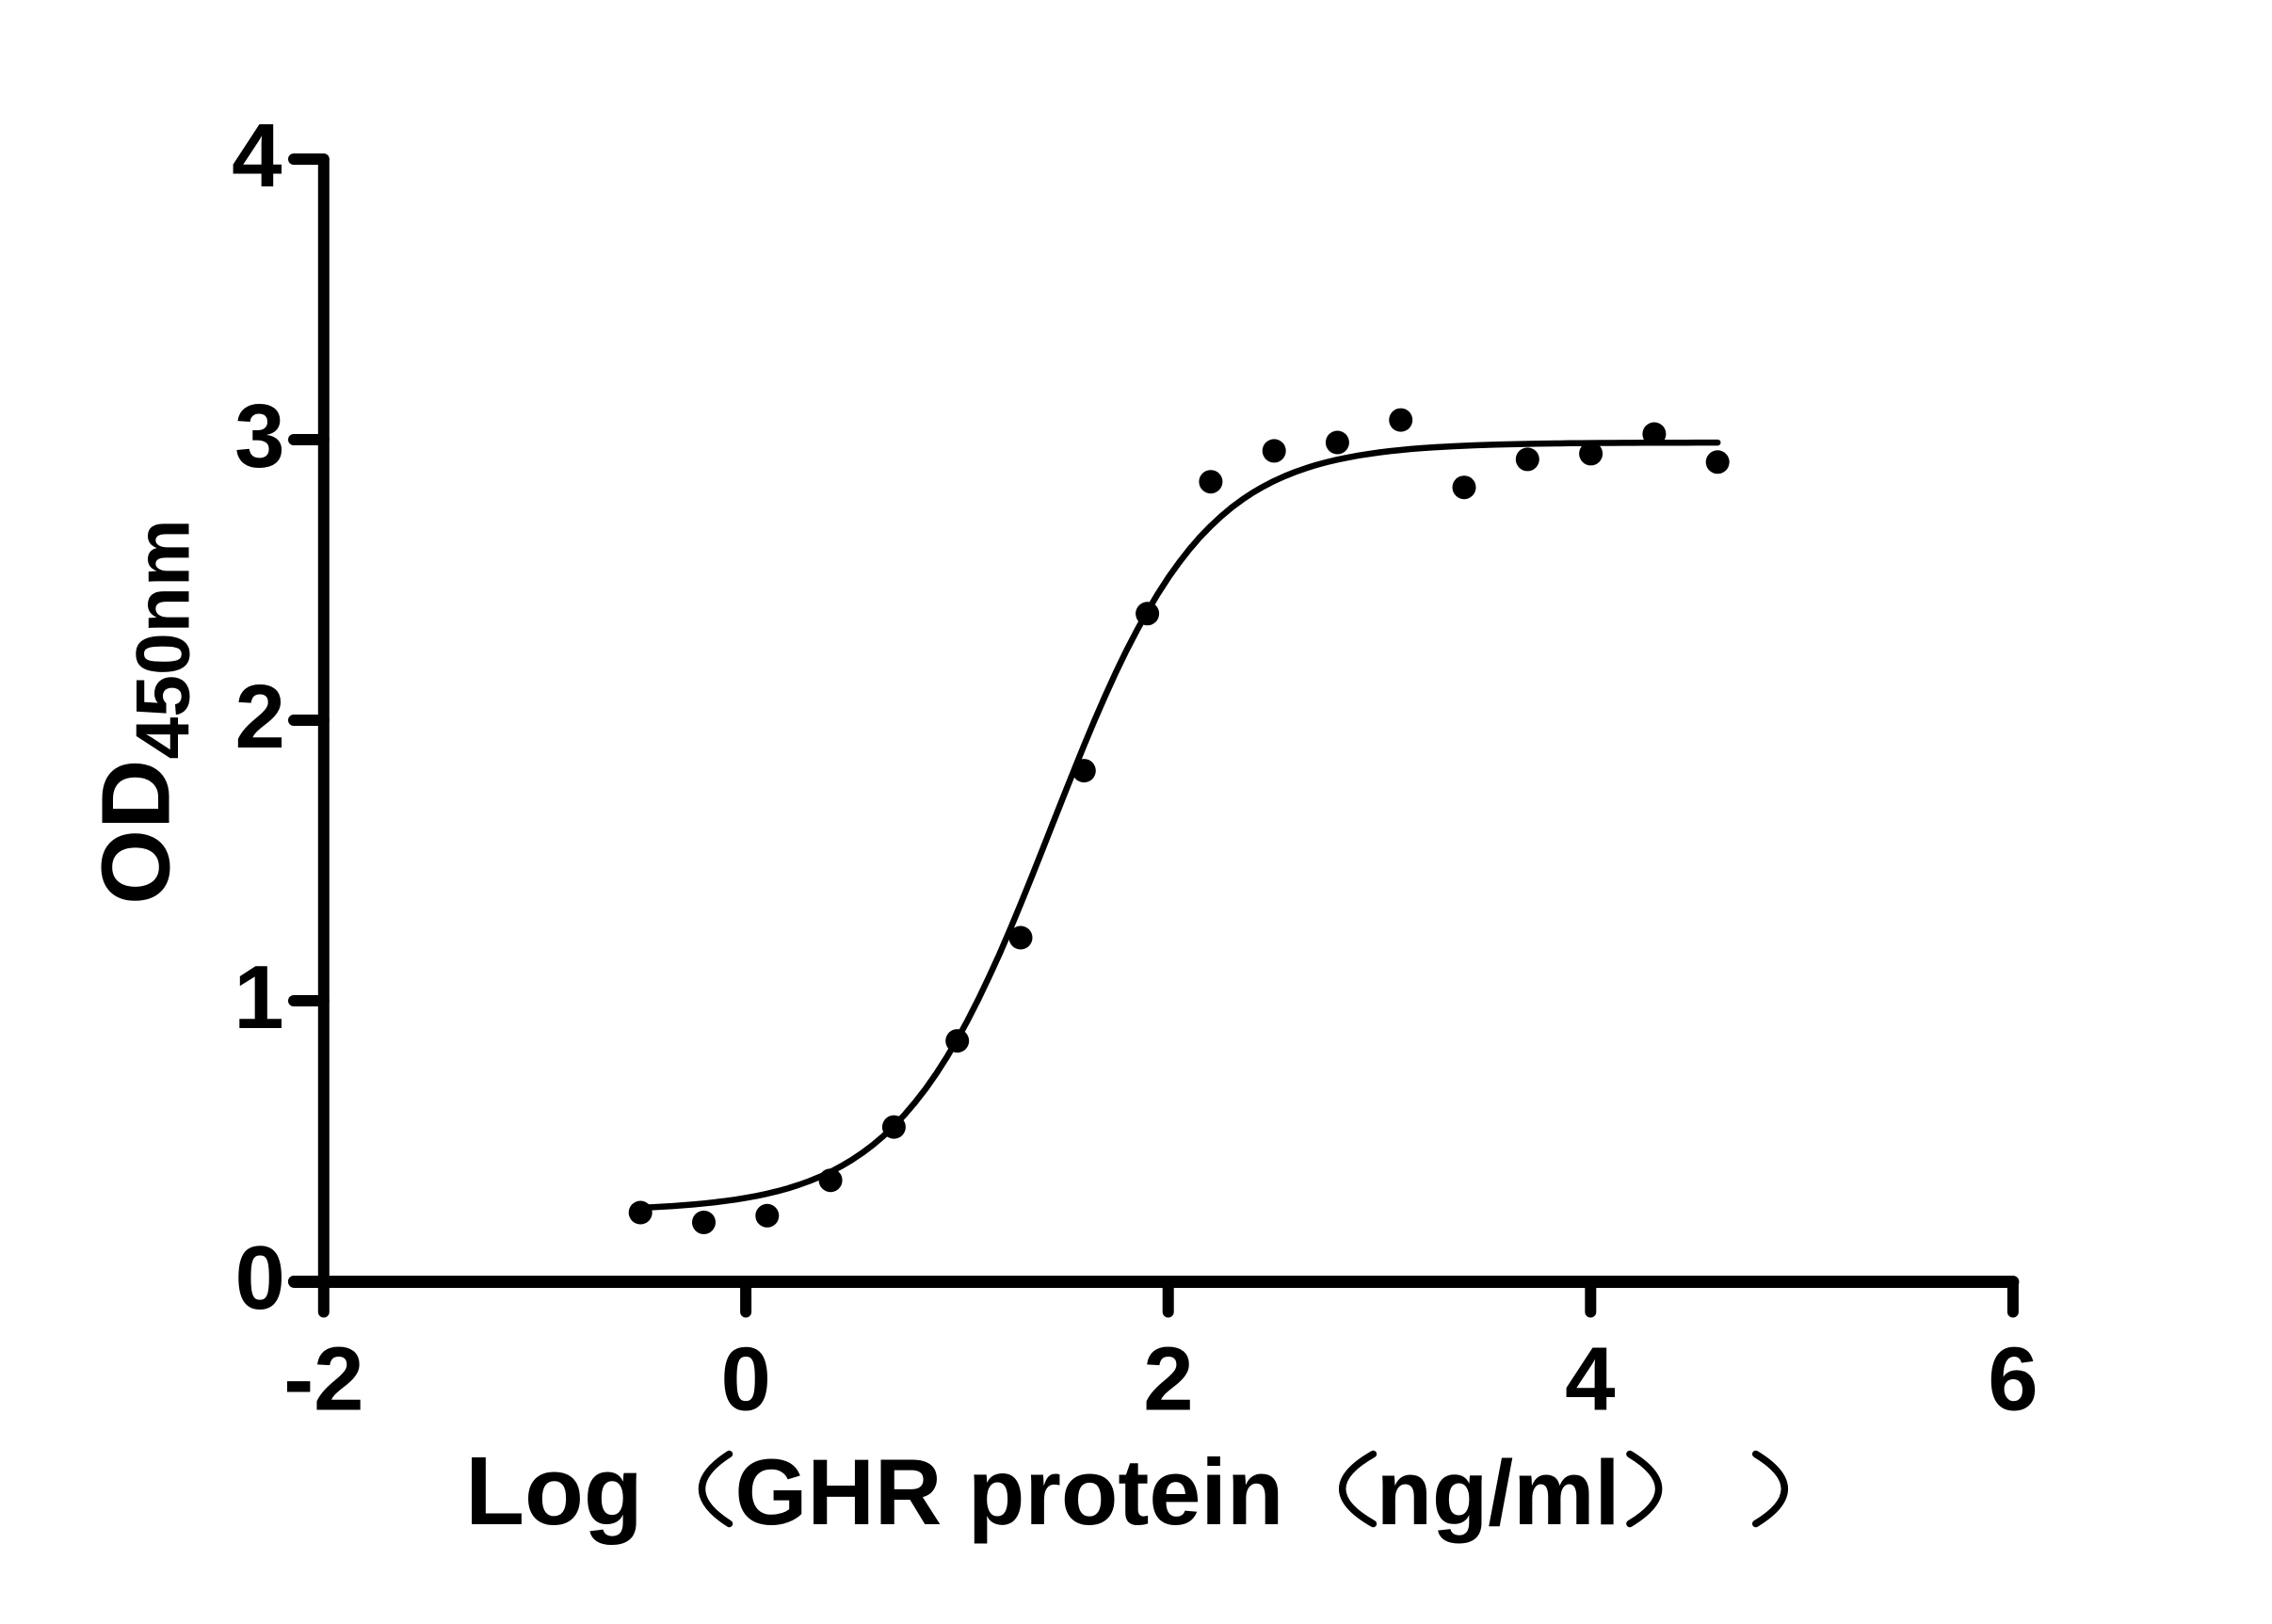 Image resolution: width=2272 pixels, height=1624 pixels. What do you see at coordinates (1008, 1491) in the screenshot?
I see `svg-text: GHR protein` at bounding box center [1008, 1491].